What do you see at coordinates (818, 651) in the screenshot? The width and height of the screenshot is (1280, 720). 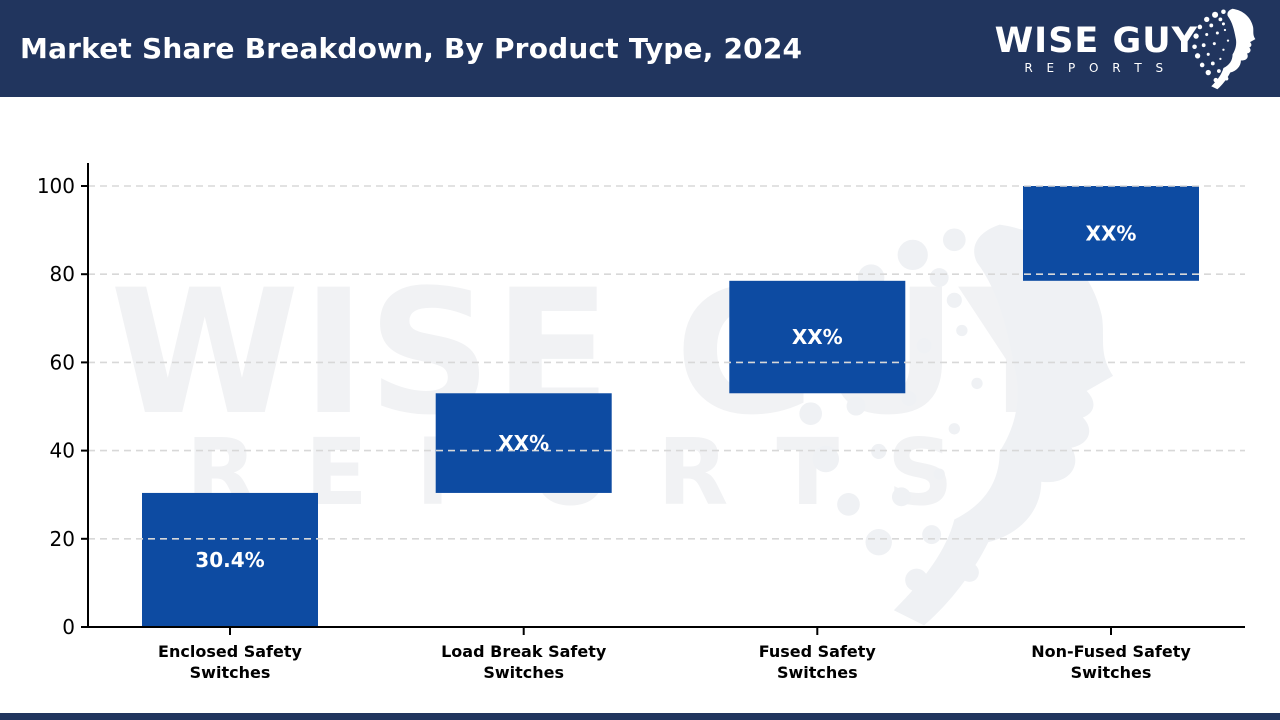 I see `x-category-label-fused-safety-switches-line1: Fused Safety` at bounding box center [818, 651].